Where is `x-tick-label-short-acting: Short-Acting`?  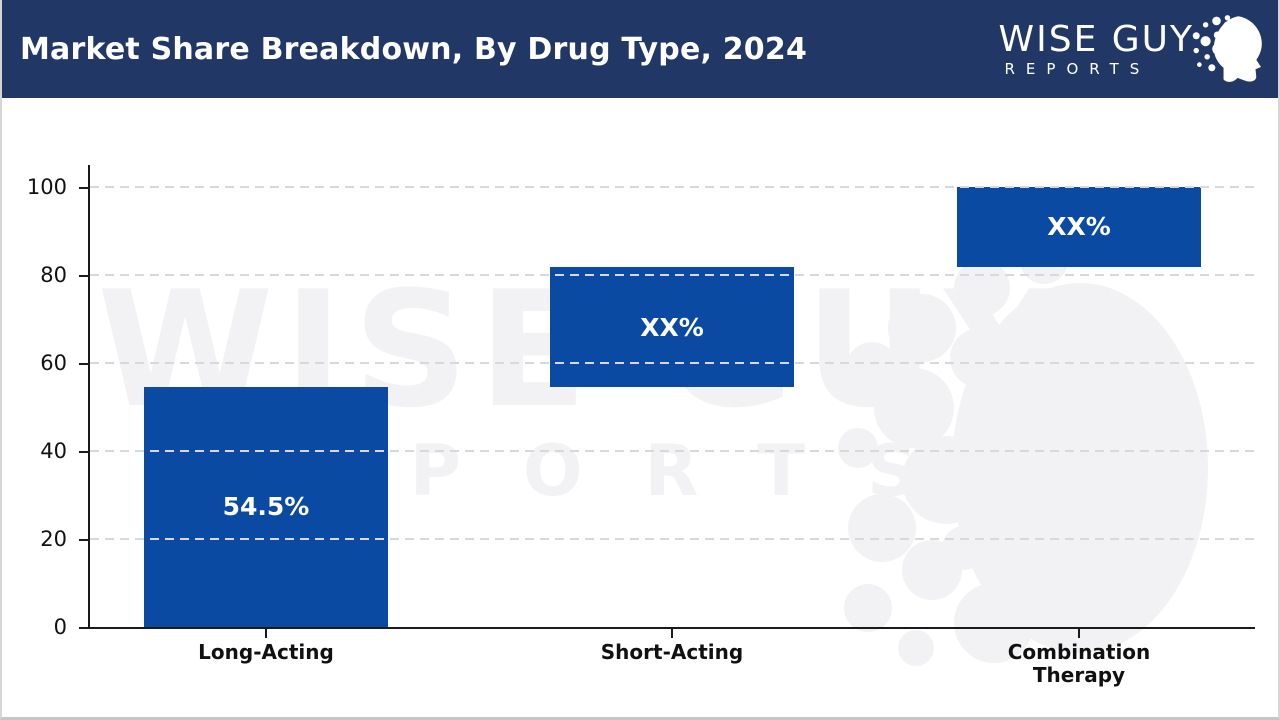 x-tick-label-short-acting: Short-Acting is located at coordinates (672, 652).